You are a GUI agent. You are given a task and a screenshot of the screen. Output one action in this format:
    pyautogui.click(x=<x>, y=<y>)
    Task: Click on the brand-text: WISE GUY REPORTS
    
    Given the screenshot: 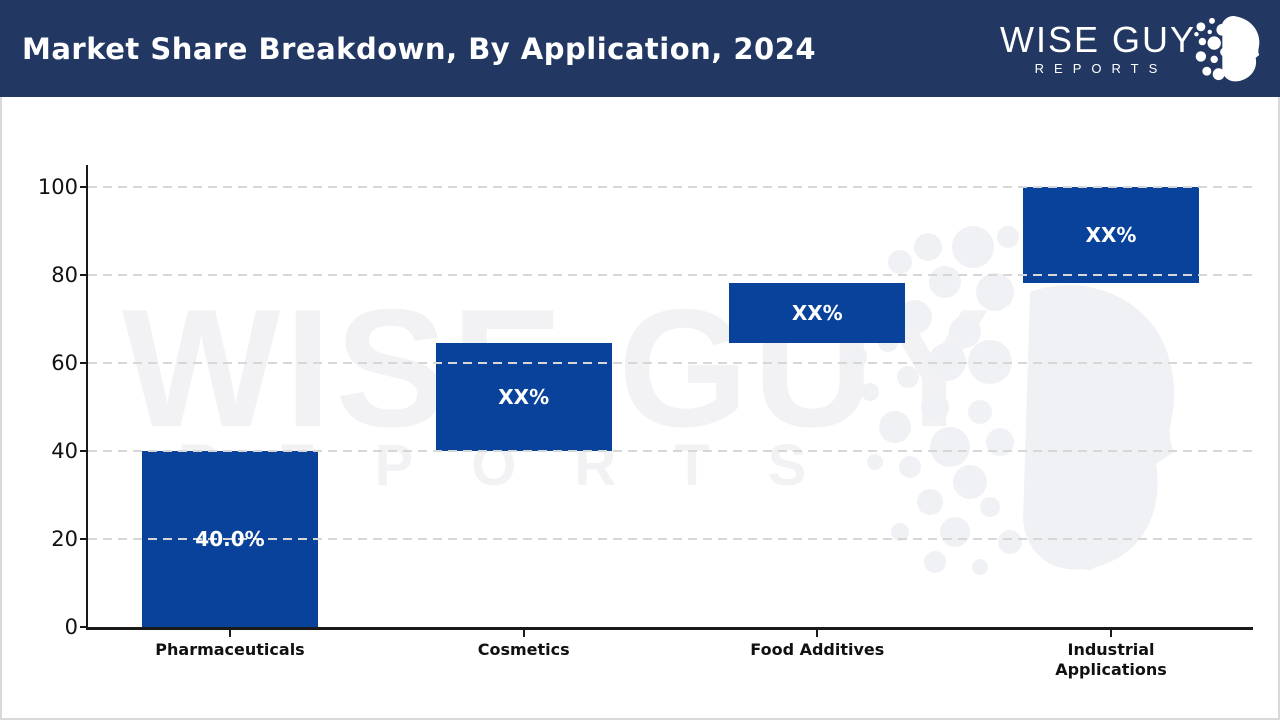 What is the action you would take?
    pyautogui.click(x=1098, y=48)
    